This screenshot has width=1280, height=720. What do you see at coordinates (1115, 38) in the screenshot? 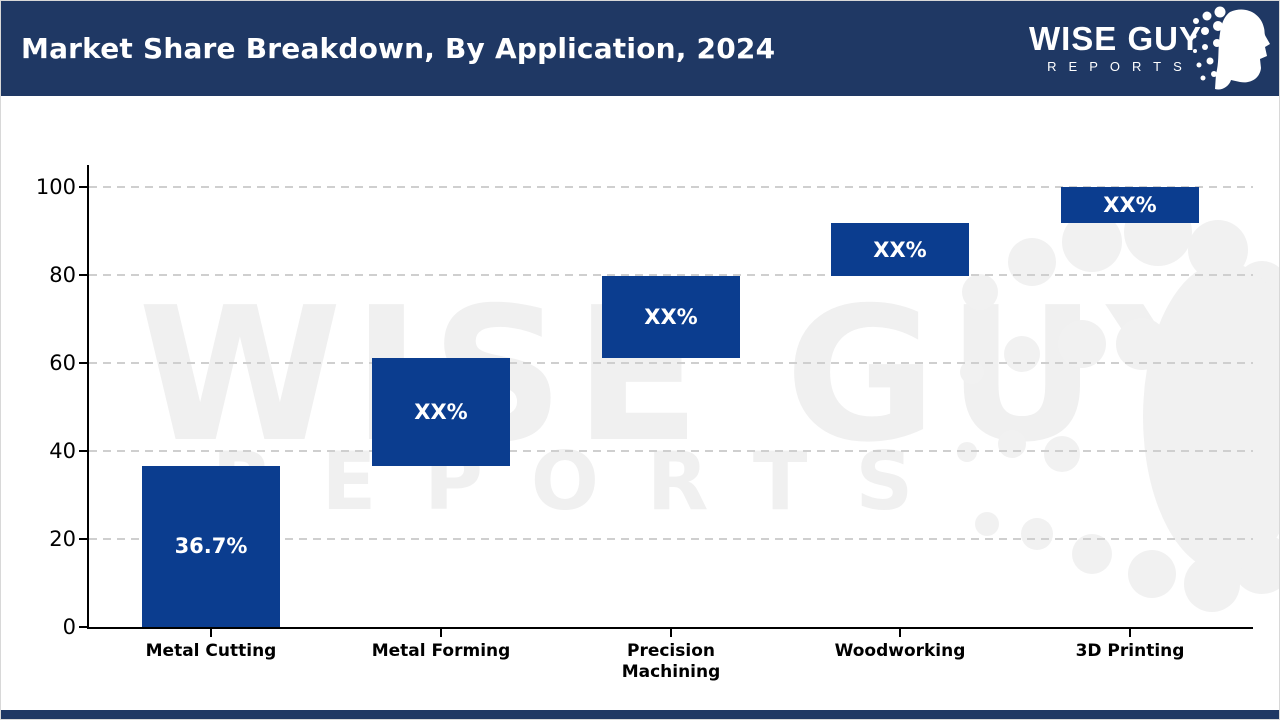
I see `logo-wordmark: WISE GUY` at bounding box center [1115, 38].